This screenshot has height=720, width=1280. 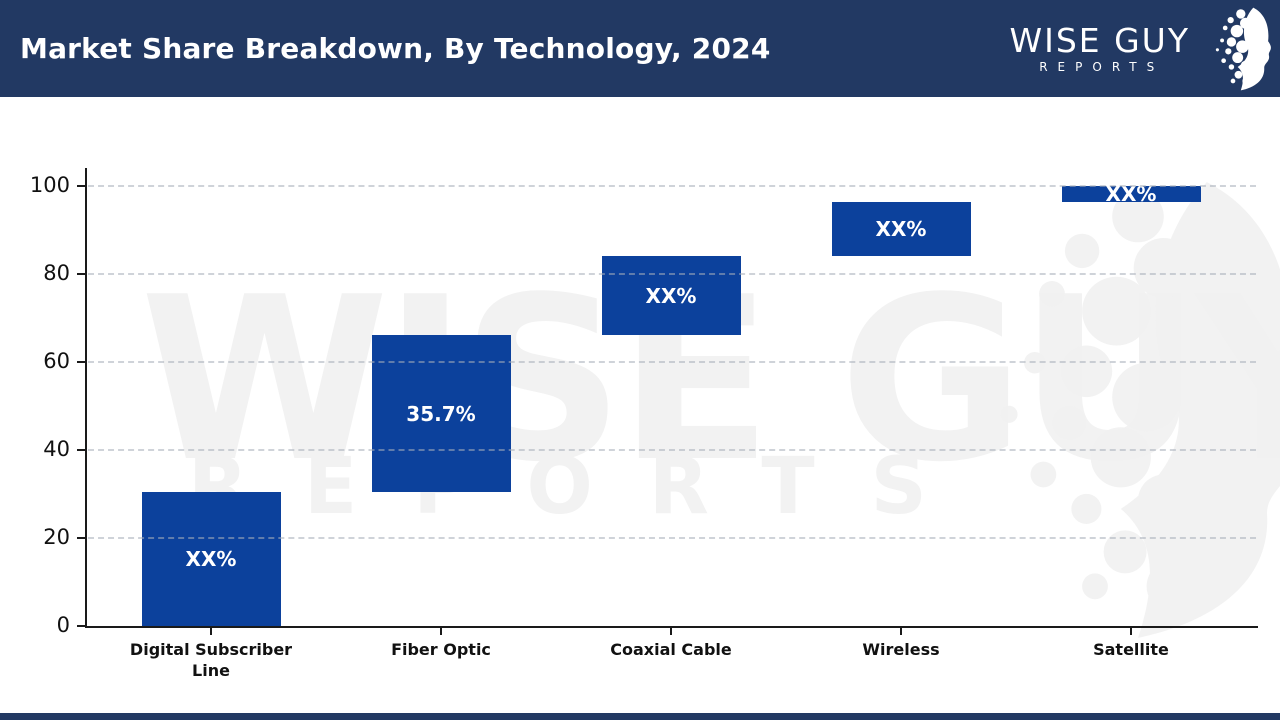 I want to click on x-axis-line, so click(x=671, y=627).